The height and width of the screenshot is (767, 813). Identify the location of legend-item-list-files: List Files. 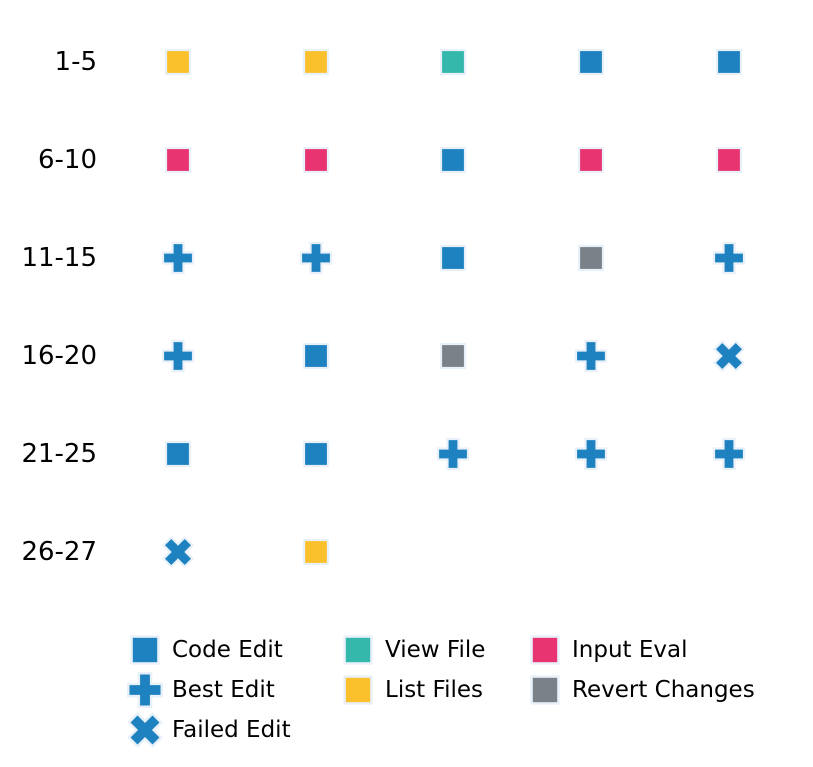
(432, 690).